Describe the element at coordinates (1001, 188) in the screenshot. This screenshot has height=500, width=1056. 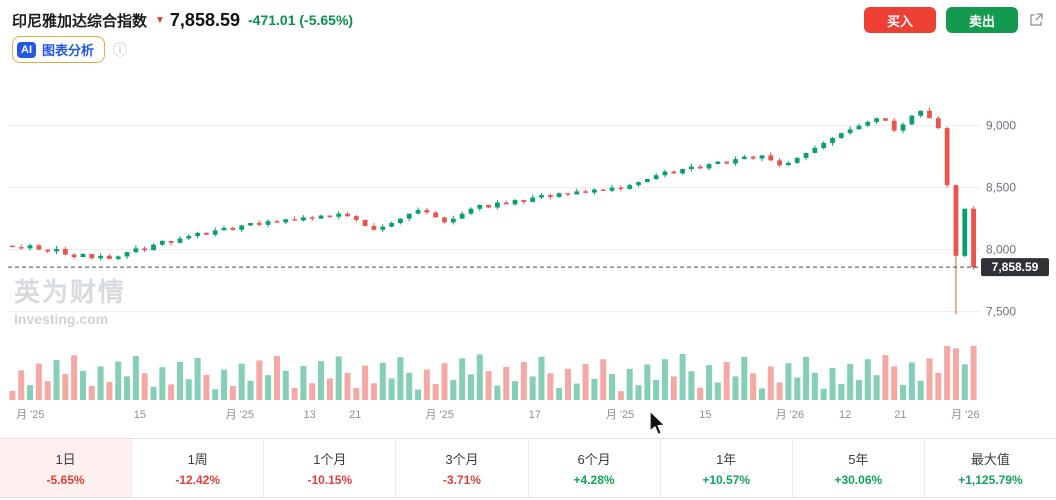
I see `y-axis-label: 8,500` at that location.